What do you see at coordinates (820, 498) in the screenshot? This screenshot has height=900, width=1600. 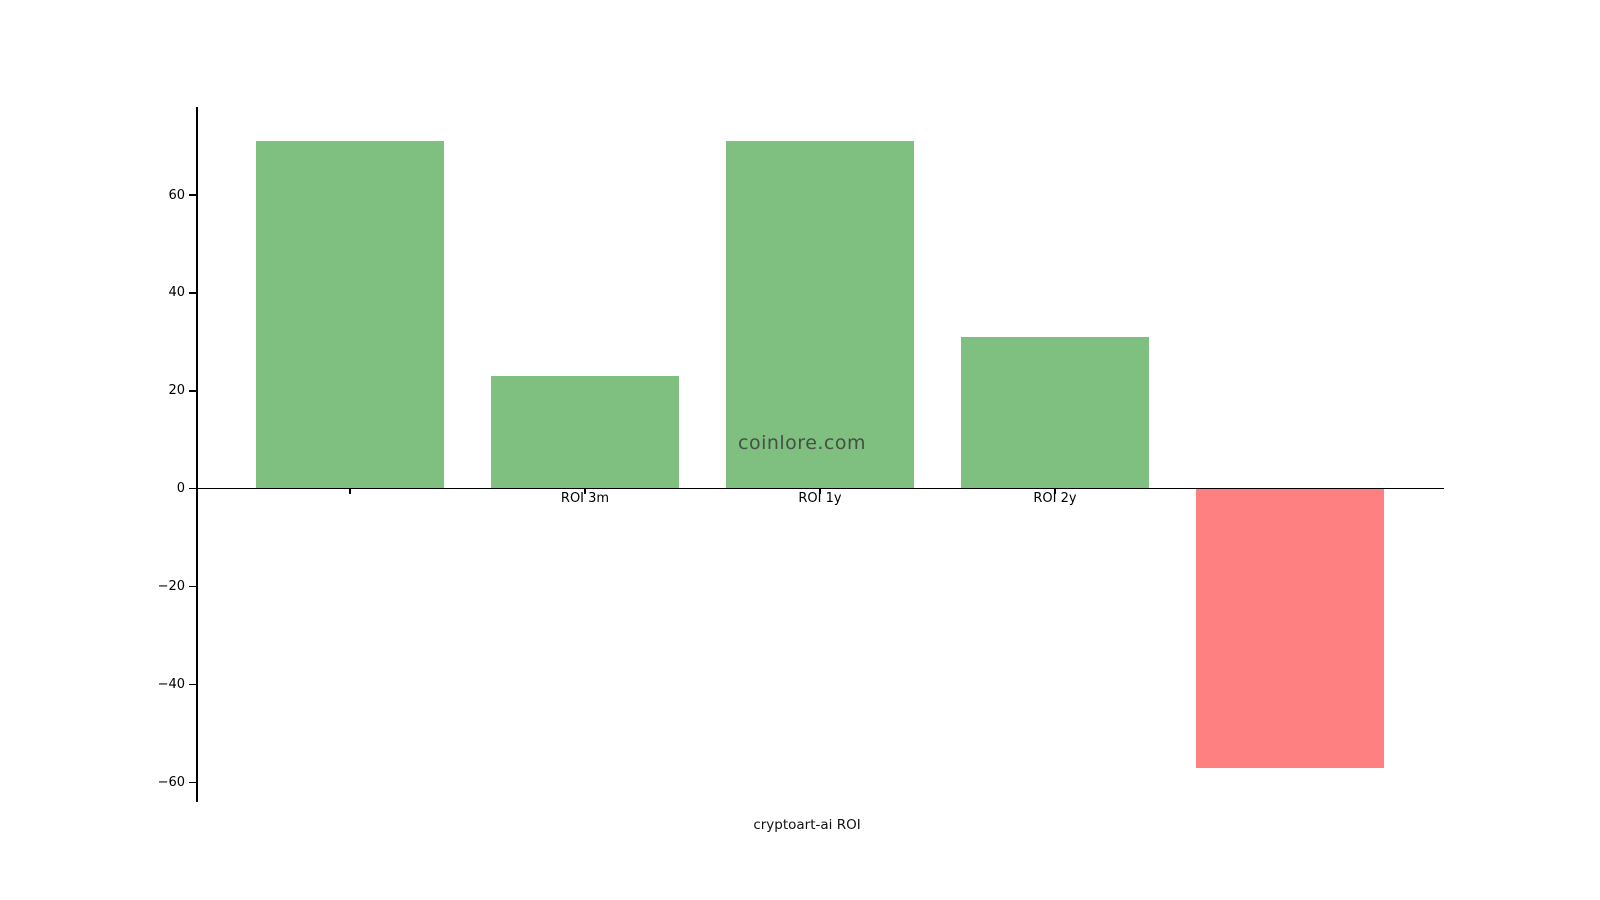 I see `x-tick-label: ROI 1y` at bounding box center [820, 498].